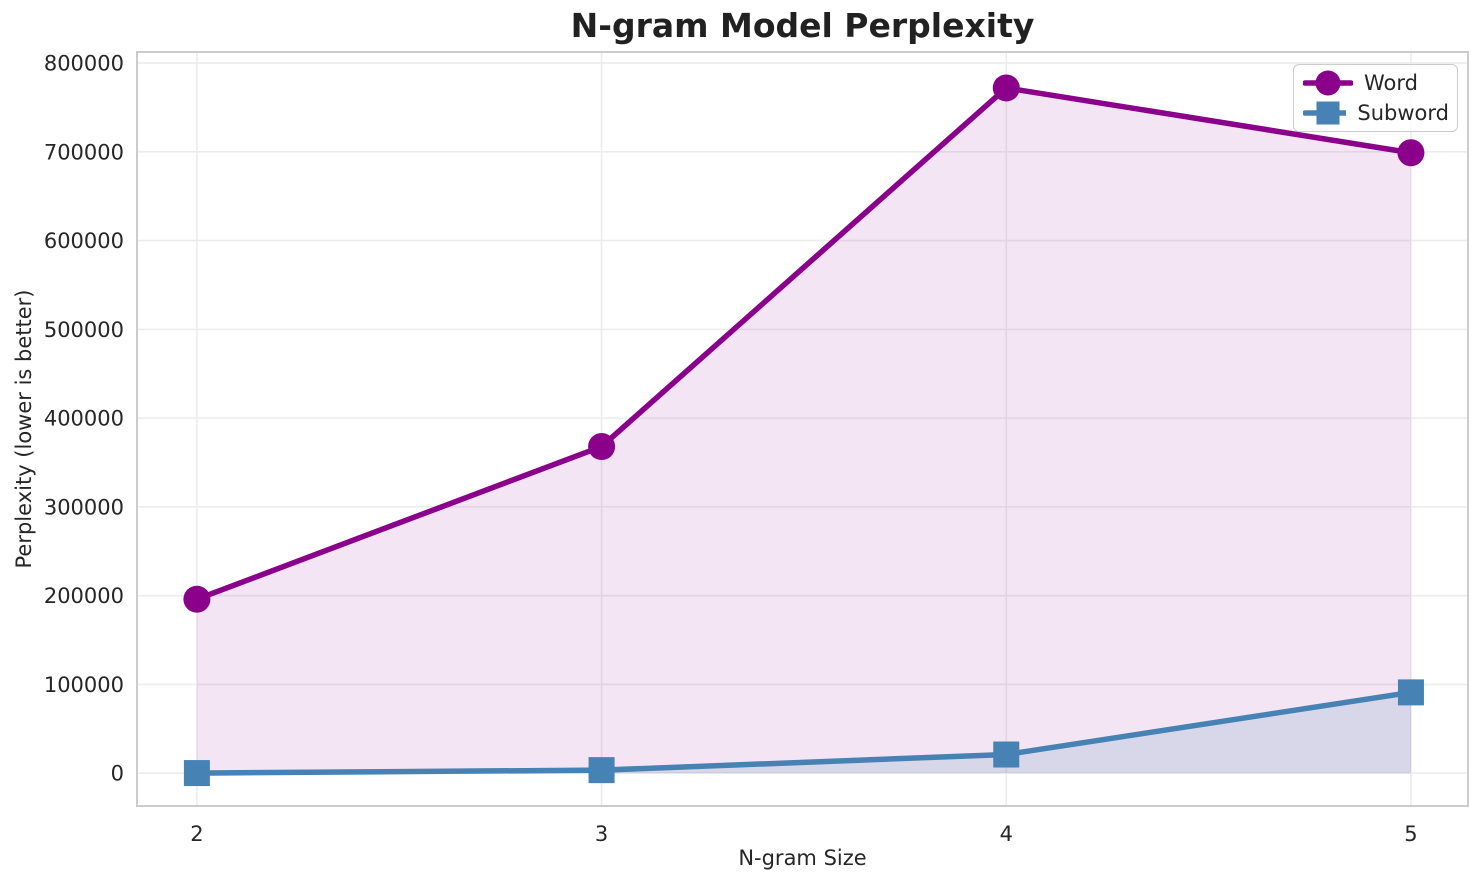 The height and width of the screenshot is (885, 1484). What do you see at coordinates (196, 834) in the screenshot?
I see `x-tick-label: 2` at bounding box center [196, 834].